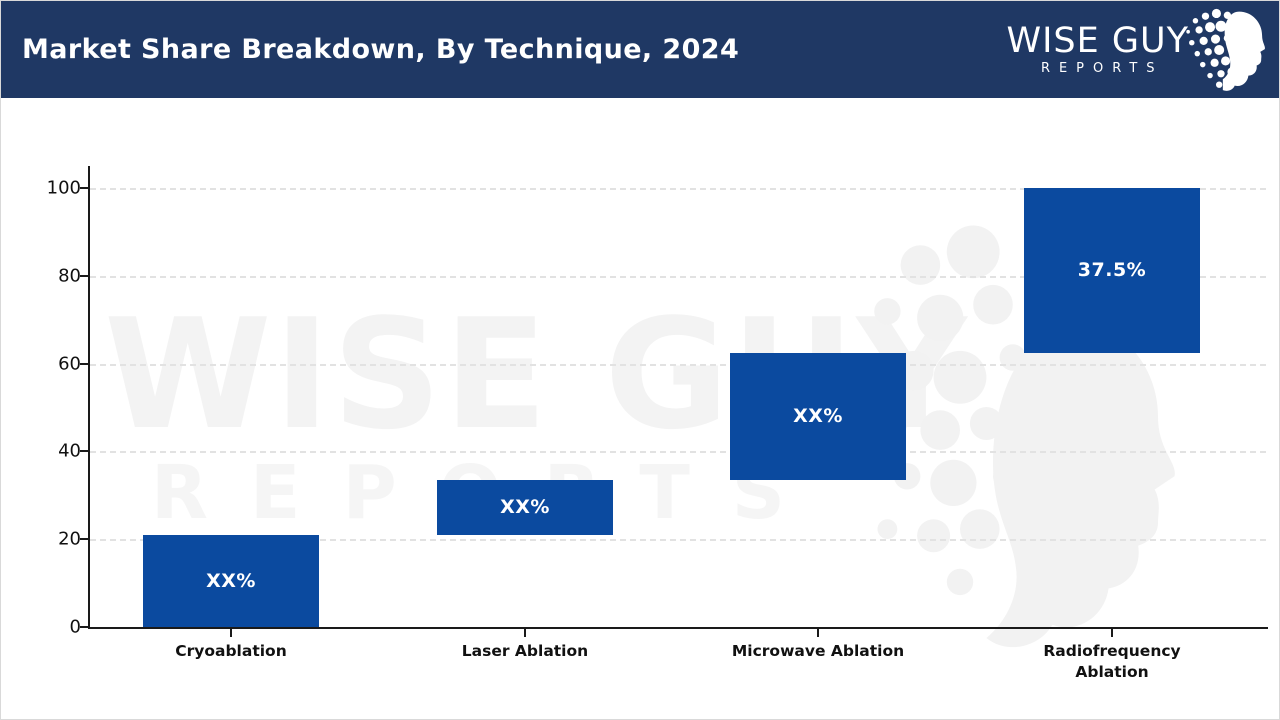 The image size is (1280, 720). Describe the element at coordinates (89, 397) in the screenshot. I see `y-axis-line` at that location.